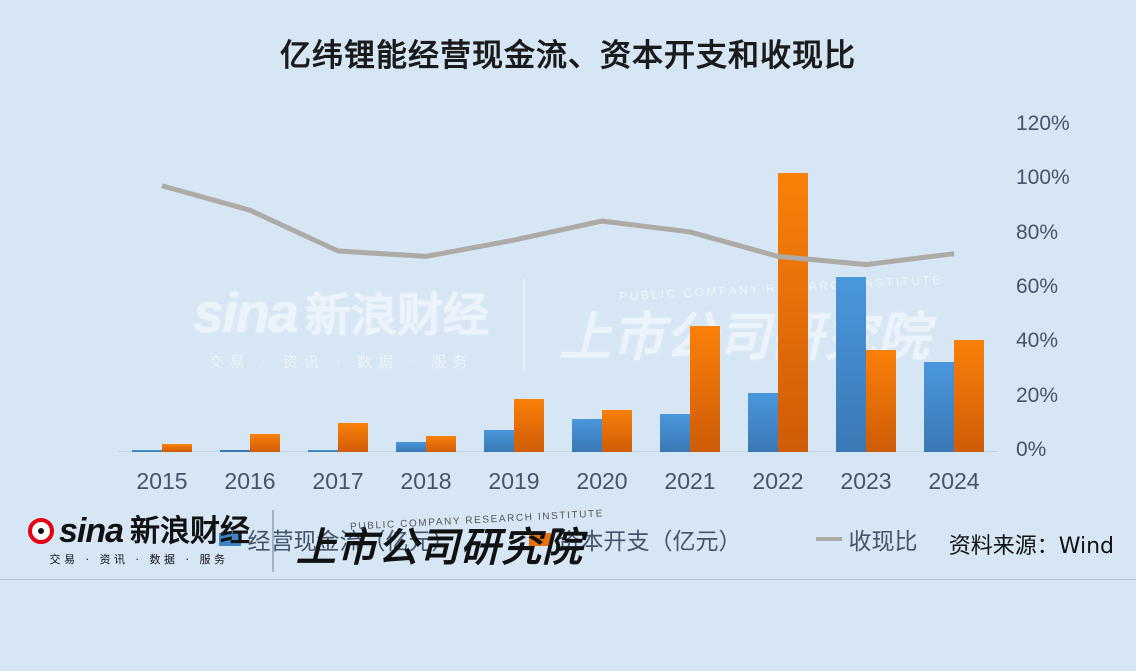 The width and height of the screenshot is (1136, 671). I want to click on footer-sina-cn: 新浪财经, so click(190, 532).